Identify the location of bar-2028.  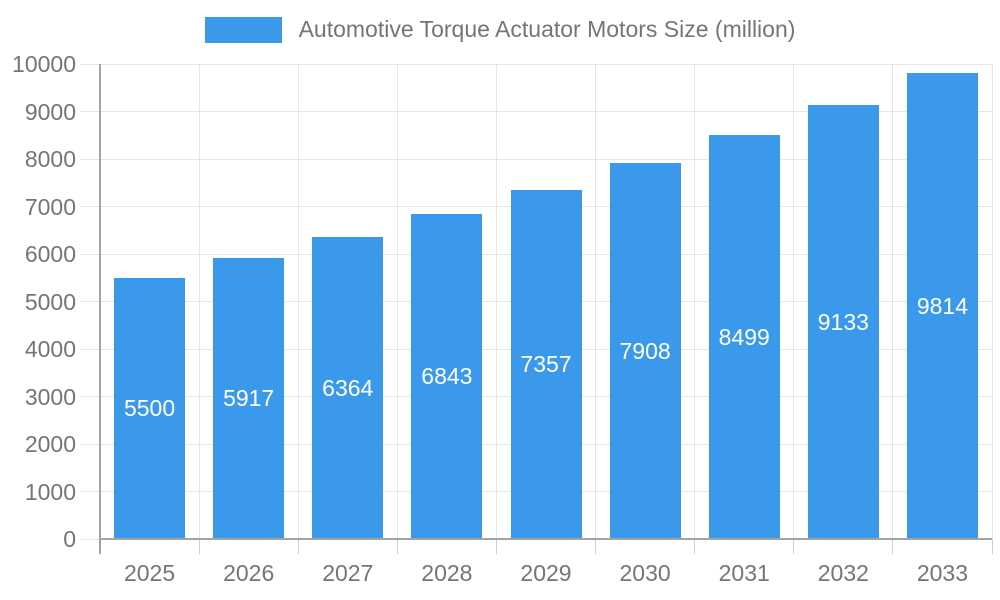
(447, 375).